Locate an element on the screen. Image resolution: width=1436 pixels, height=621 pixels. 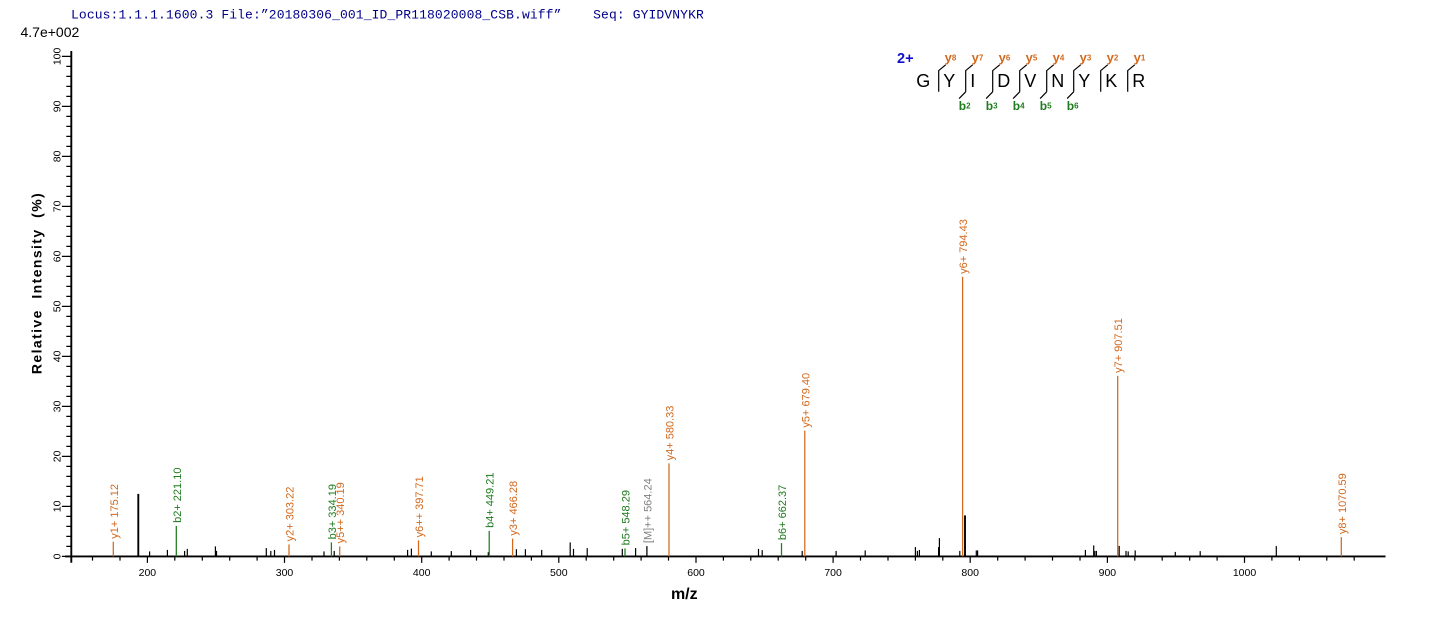
svg-text: y2 is located at coordinates (1113, 57).